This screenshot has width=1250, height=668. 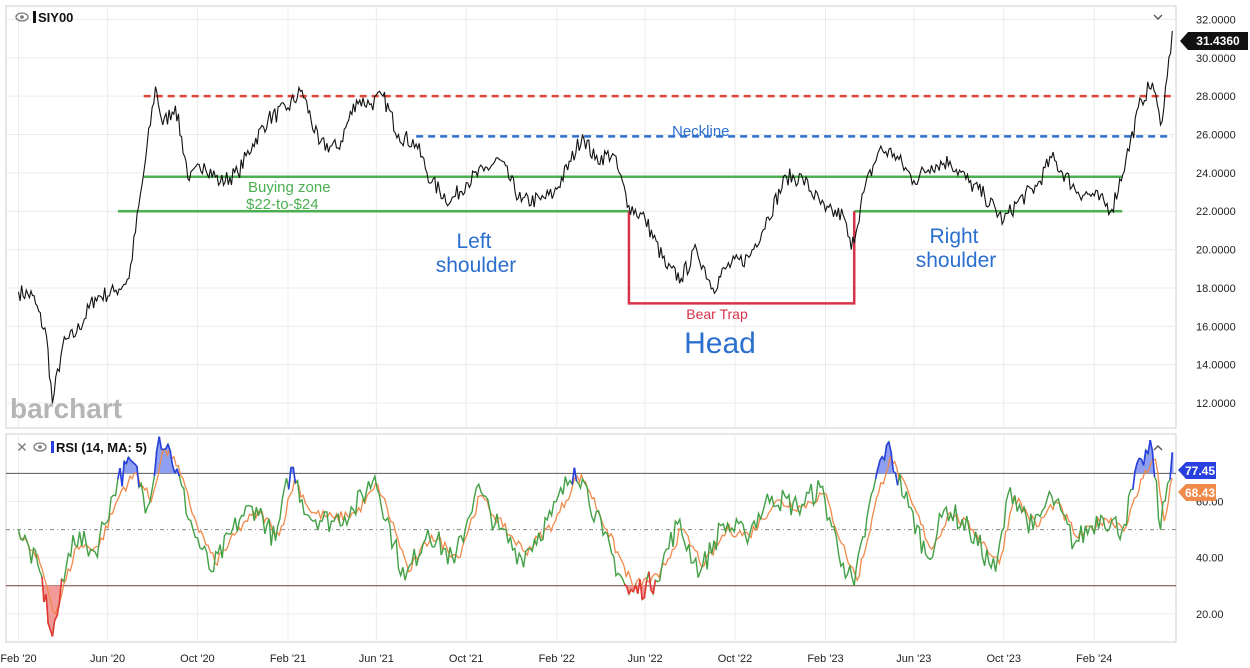 What do you see at coordinates (289, 187) in the screenshot?
I see `buying-zone-label: Buying zone` at bounding box center [289, 187].